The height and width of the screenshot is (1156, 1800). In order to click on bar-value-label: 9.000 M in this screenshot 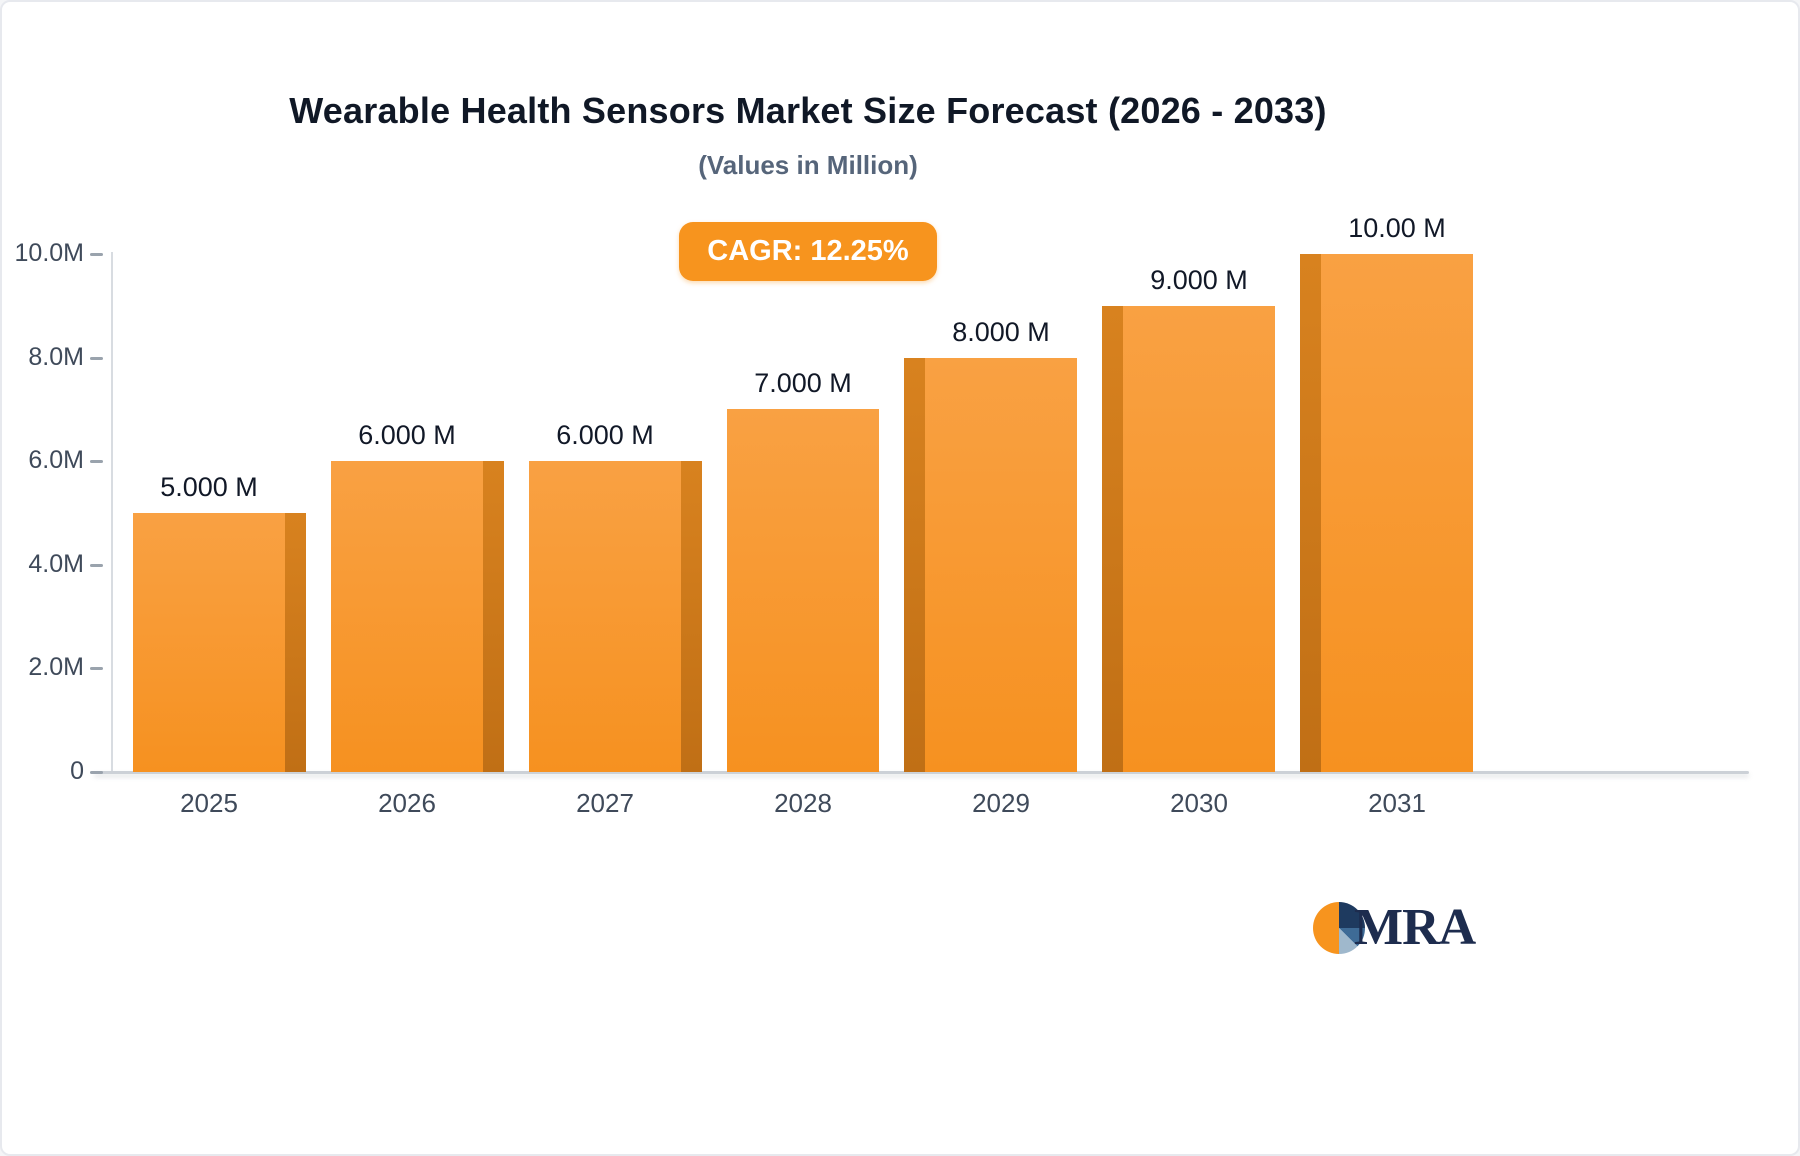, I will do `click(1199, 280)`.